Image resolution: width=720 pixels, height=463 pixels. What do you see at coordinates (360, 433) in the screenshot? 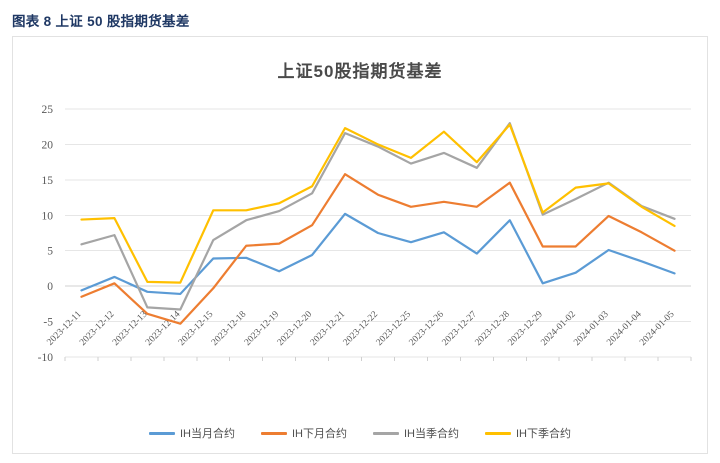
I see `chart-legend: IH当月合约 IH下月合约 IH当季合约 IH下季合约` at bounding box center [360, 433].